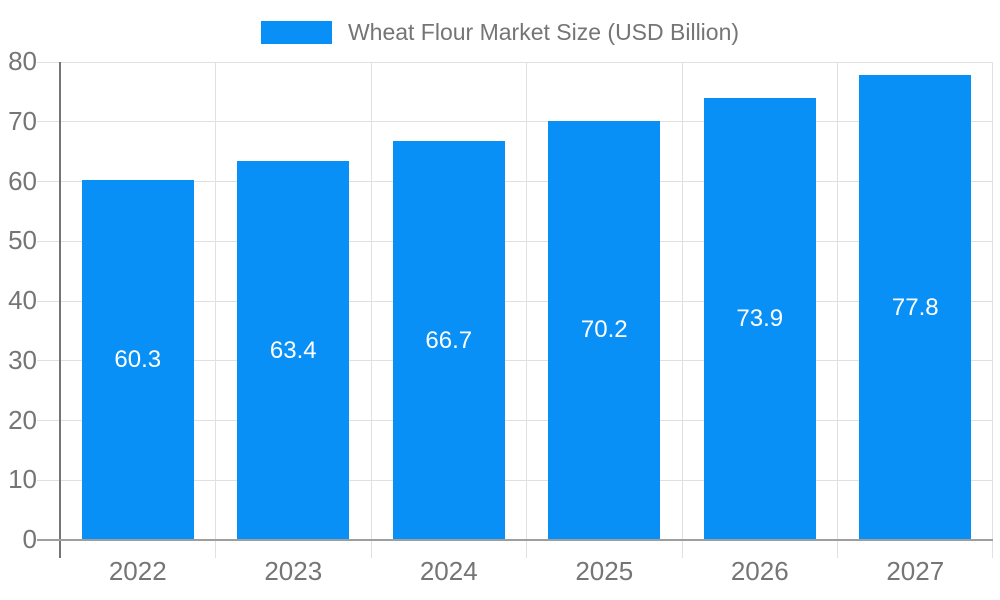 Image resolution: width=1000 pixels, height=600 pixels. What do you see at coordinates (526, 573) in the screenshot?
I see `x-axis-labels: 2022 2023 2024 2025 2026 2027` at bounding box center [526, 573].